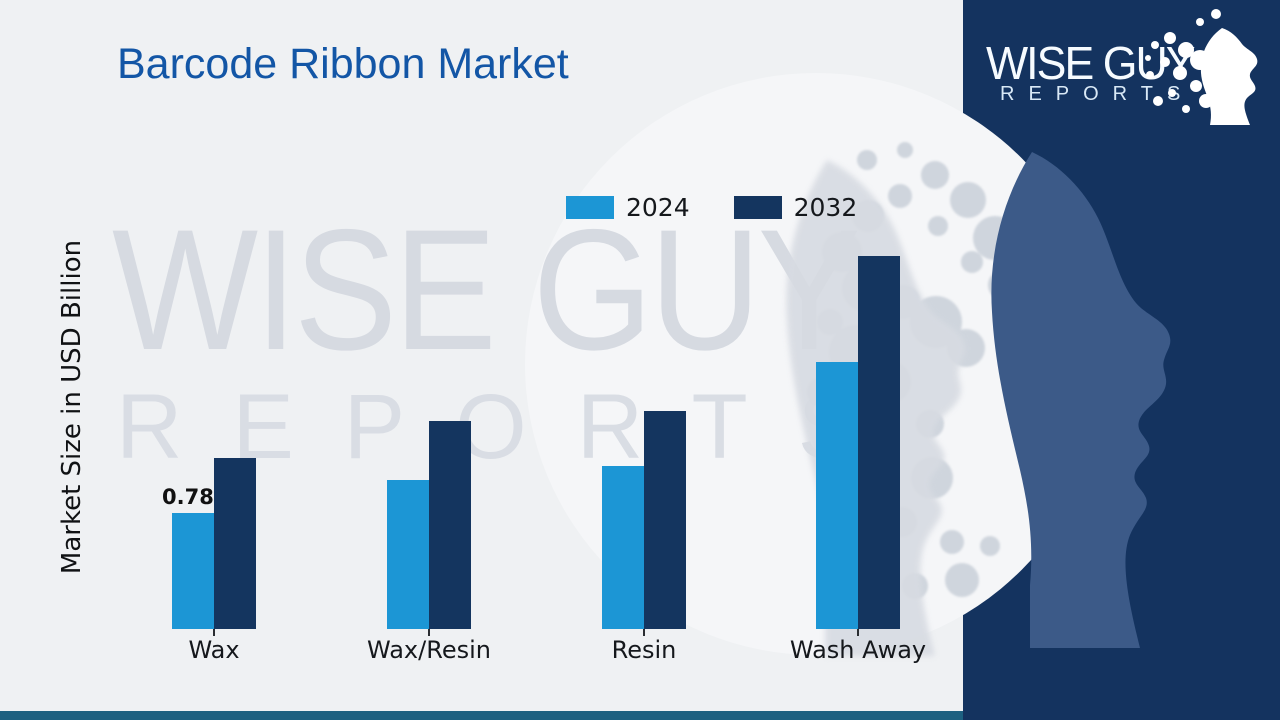 This screenshot has width=1280, height=720. Describe the element at coordinates (757, 207) in the screenshot. I see `legend-swatch-2032` at that location.